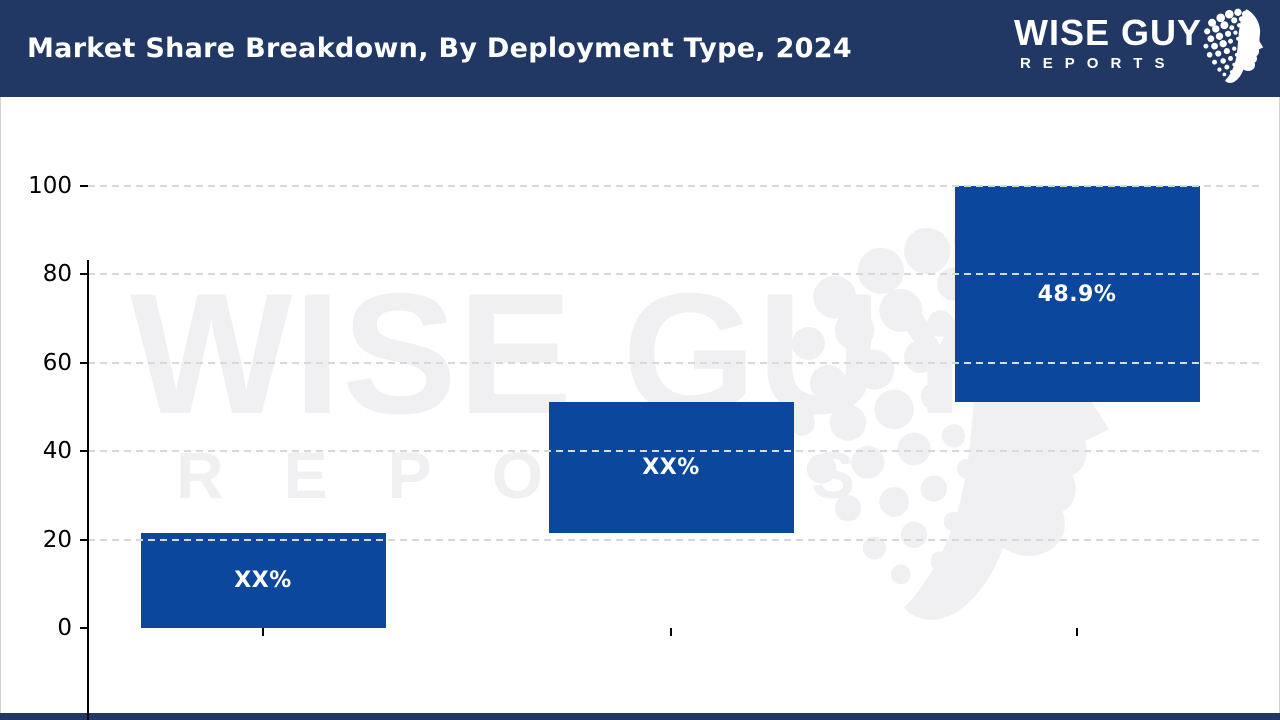 This screenshot has height=720, width=1280. I want to click on wiseguy-logo: WISE GUY REPORTS, so click(1107, 42).